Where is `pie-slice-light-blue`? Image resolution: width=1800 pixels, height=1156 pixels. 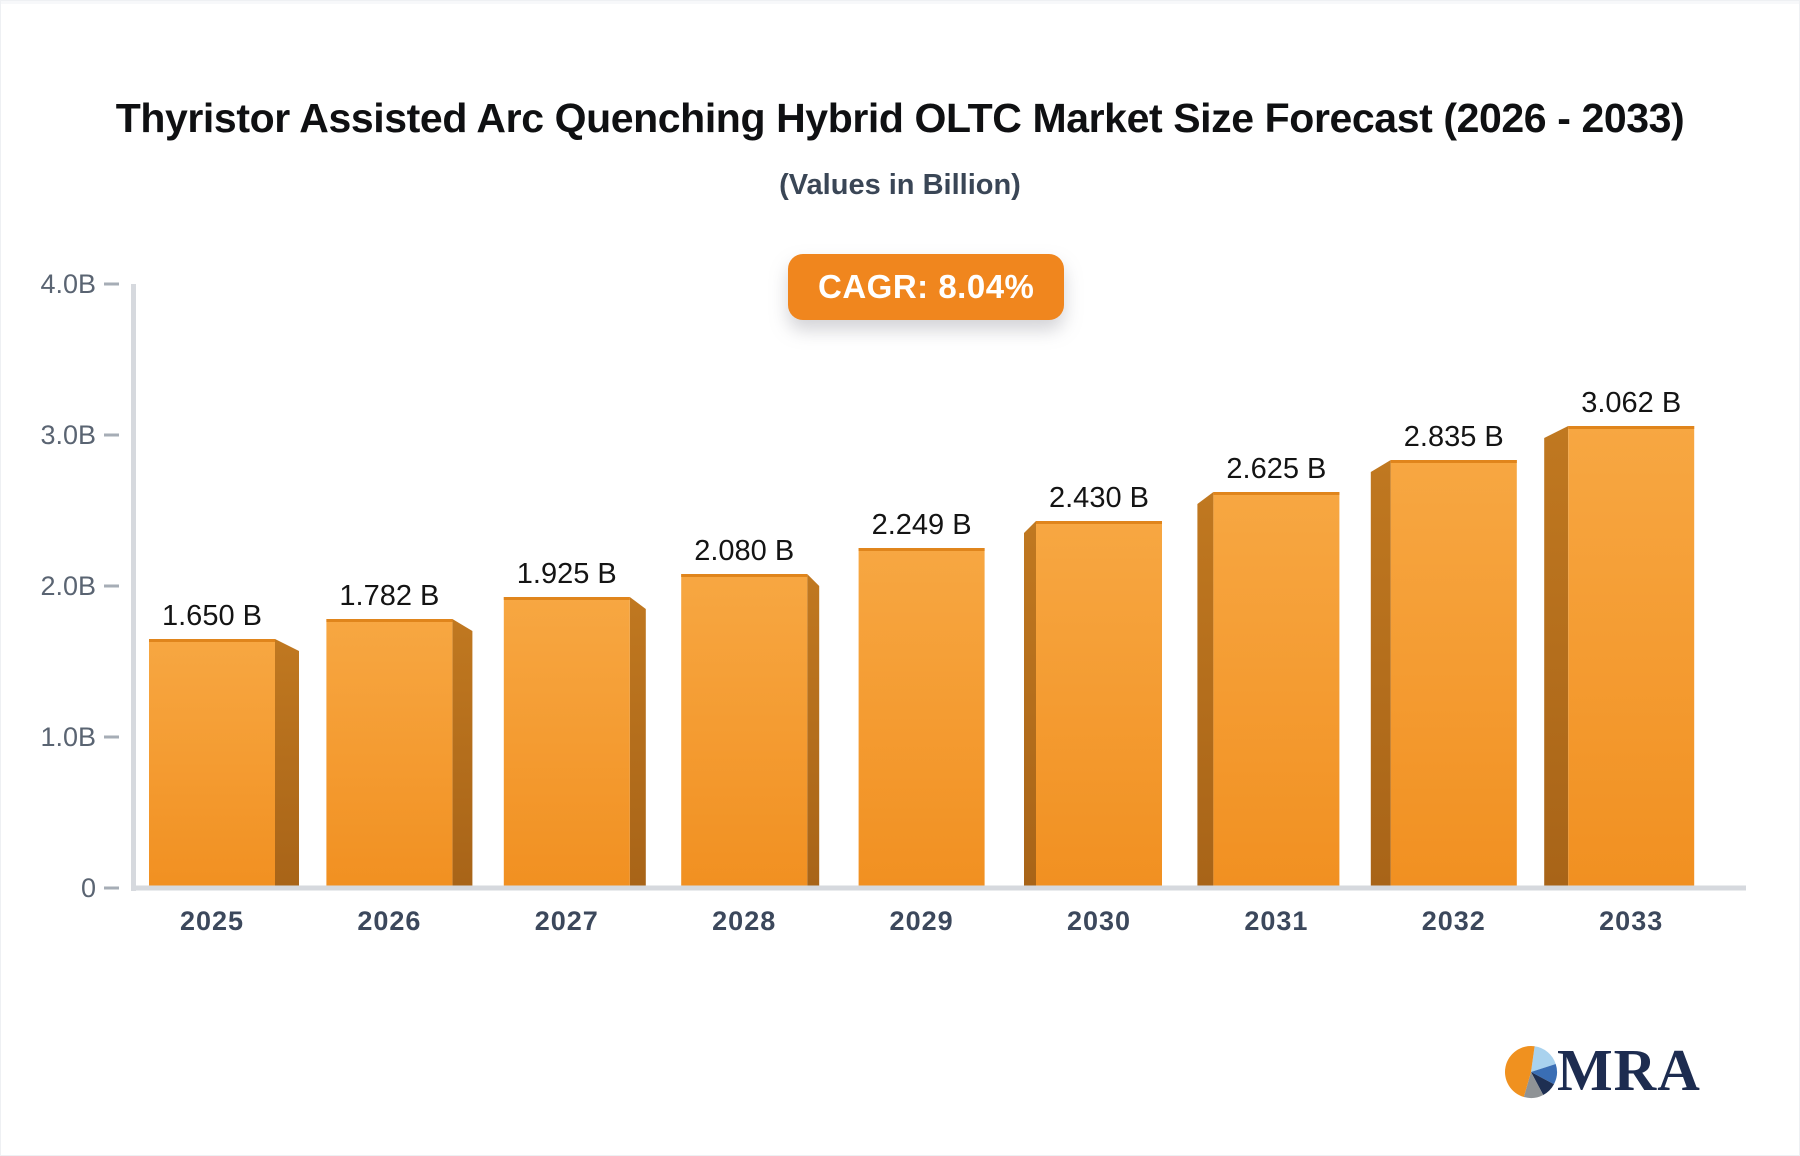 pie-slice-light-blue is located at coordinates (1543, 1058).